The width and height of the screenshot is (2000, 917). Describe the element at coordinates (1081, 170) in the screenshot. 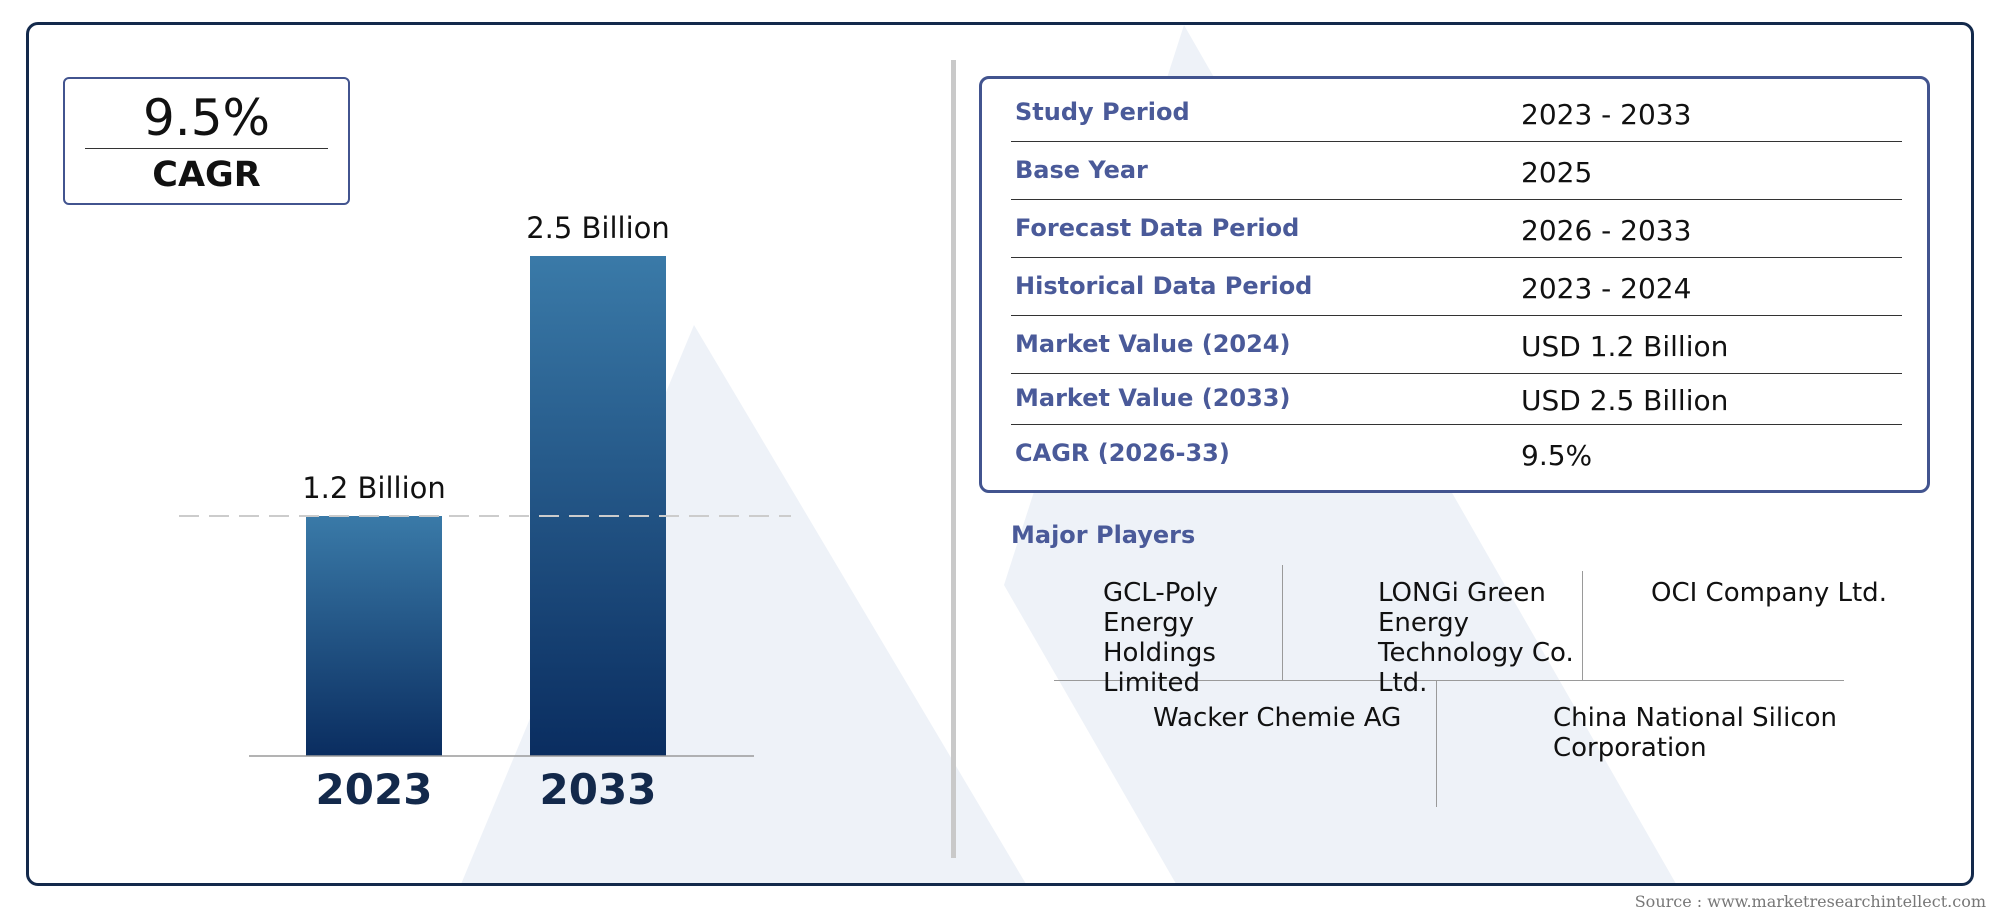

I see `row-label: Base Year` at that location.